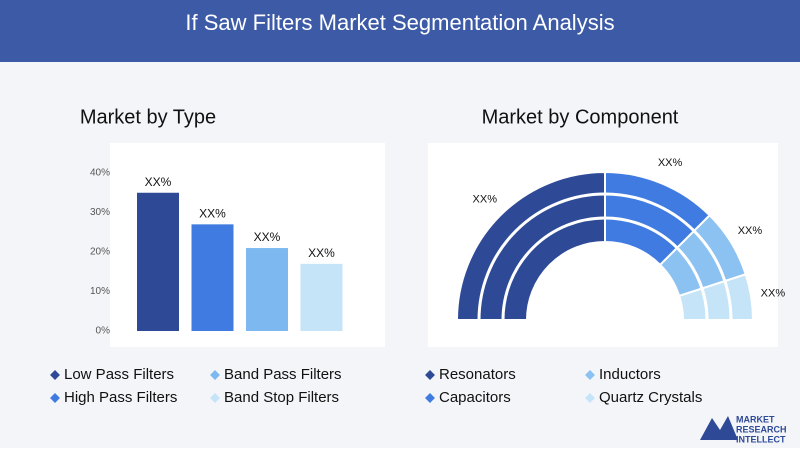 This screenshot has height=453, width=800. Describe the element at coordinates (475, 397) in the screenshot. I see `legend-label: Capacitors` at that location.